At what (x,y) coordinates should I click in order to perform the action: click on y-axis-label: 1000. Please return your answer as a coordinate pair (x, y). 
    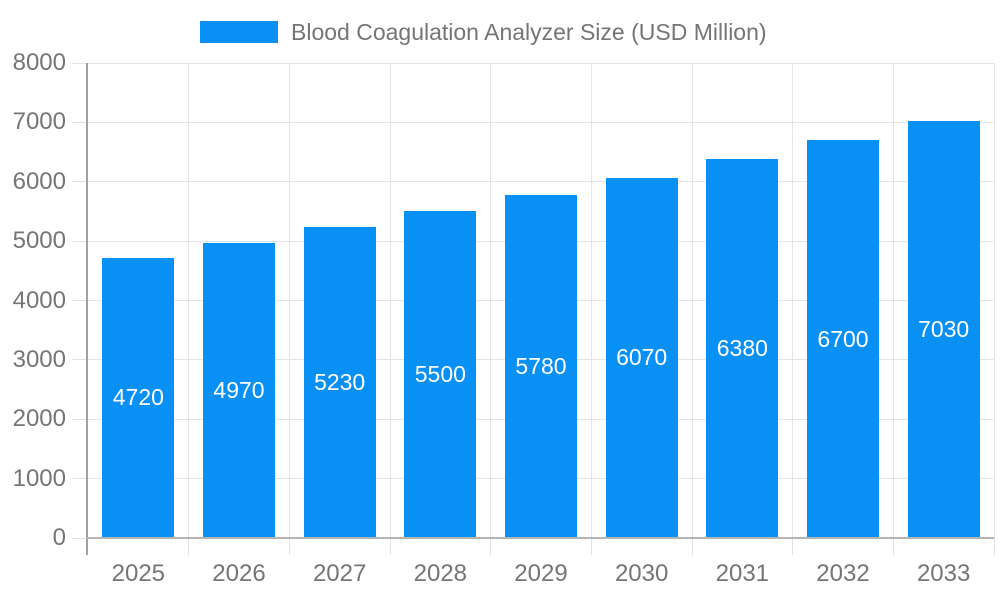
    Looking at the image, I should click on (39, 478).